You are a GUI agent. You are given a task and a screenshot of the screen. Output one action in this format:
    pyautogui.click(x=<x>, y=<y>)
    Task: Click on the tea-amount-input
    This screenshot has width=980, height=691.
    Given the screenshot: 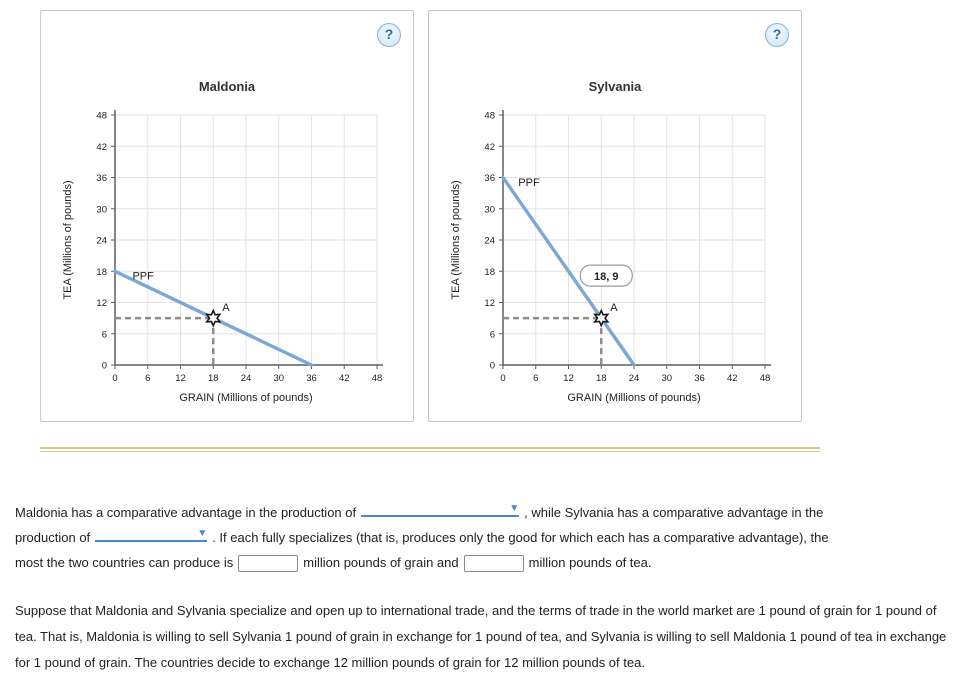 What is the action you would take?
    pyautogui.click(x=493, y=564)
    